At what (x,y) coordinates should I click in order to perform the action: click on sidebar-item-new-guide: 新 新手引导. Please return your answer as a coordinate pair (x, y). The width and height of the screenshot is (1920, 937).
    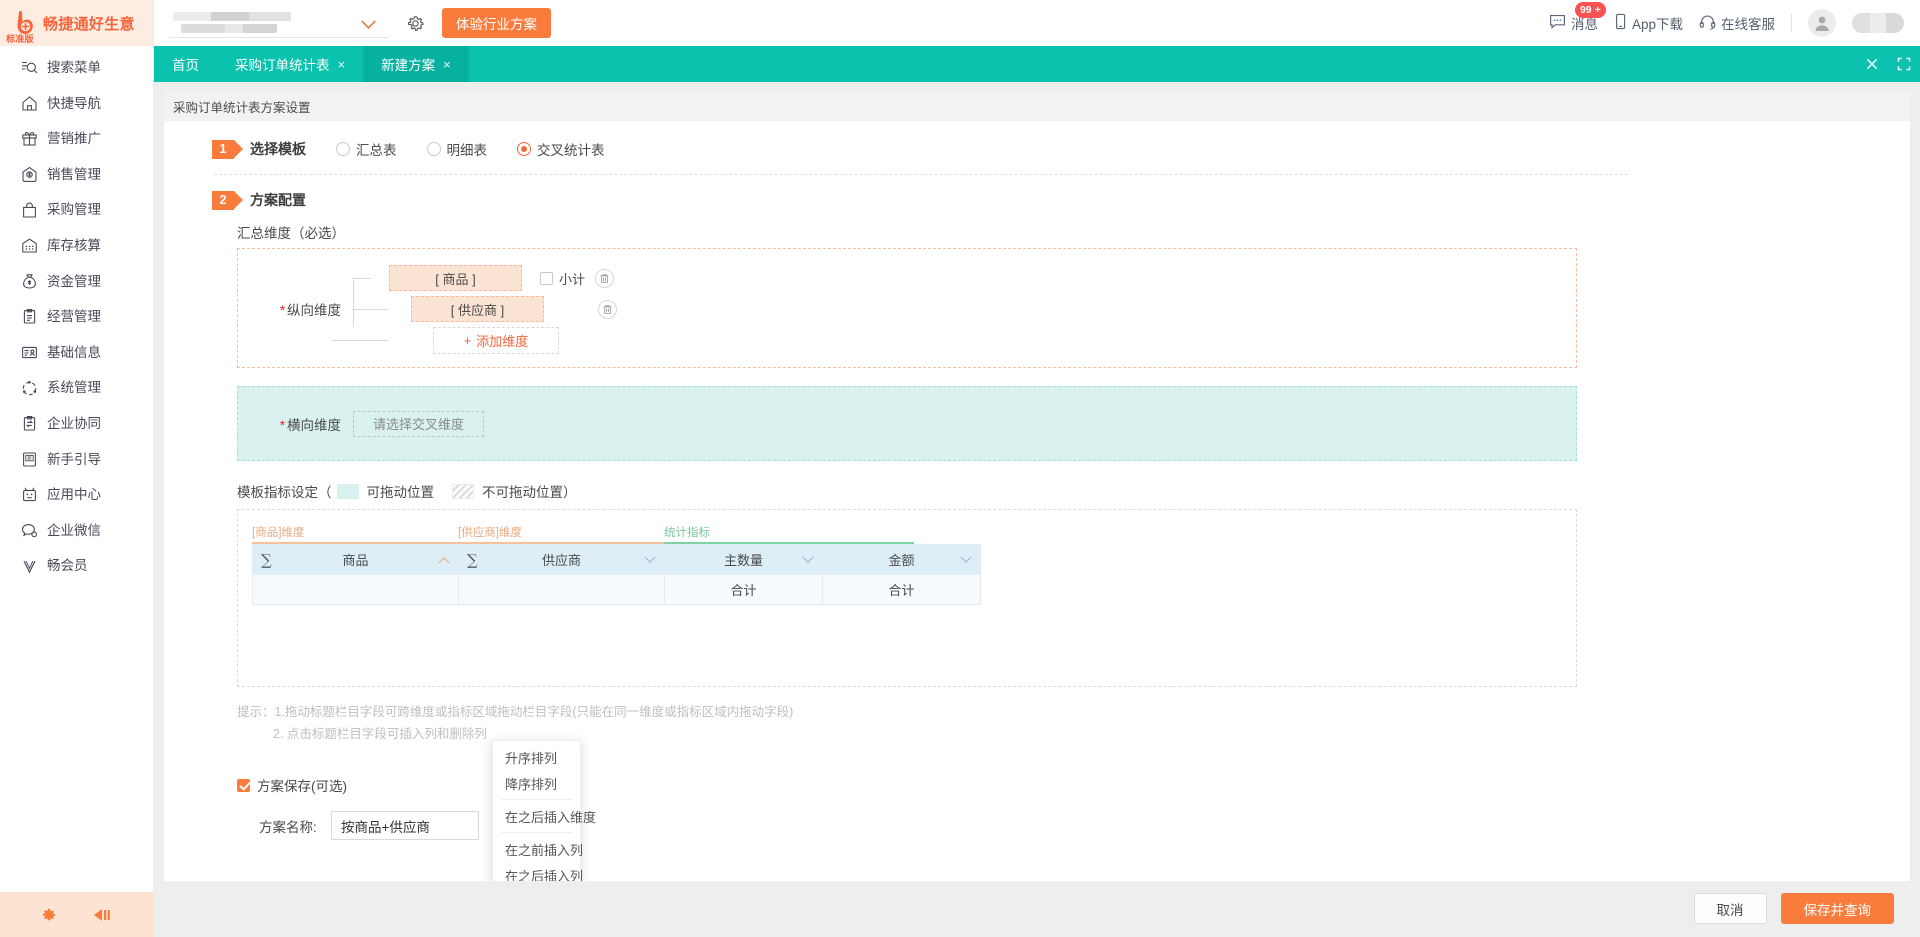
    Looking at the image, I should click on (76, 460).